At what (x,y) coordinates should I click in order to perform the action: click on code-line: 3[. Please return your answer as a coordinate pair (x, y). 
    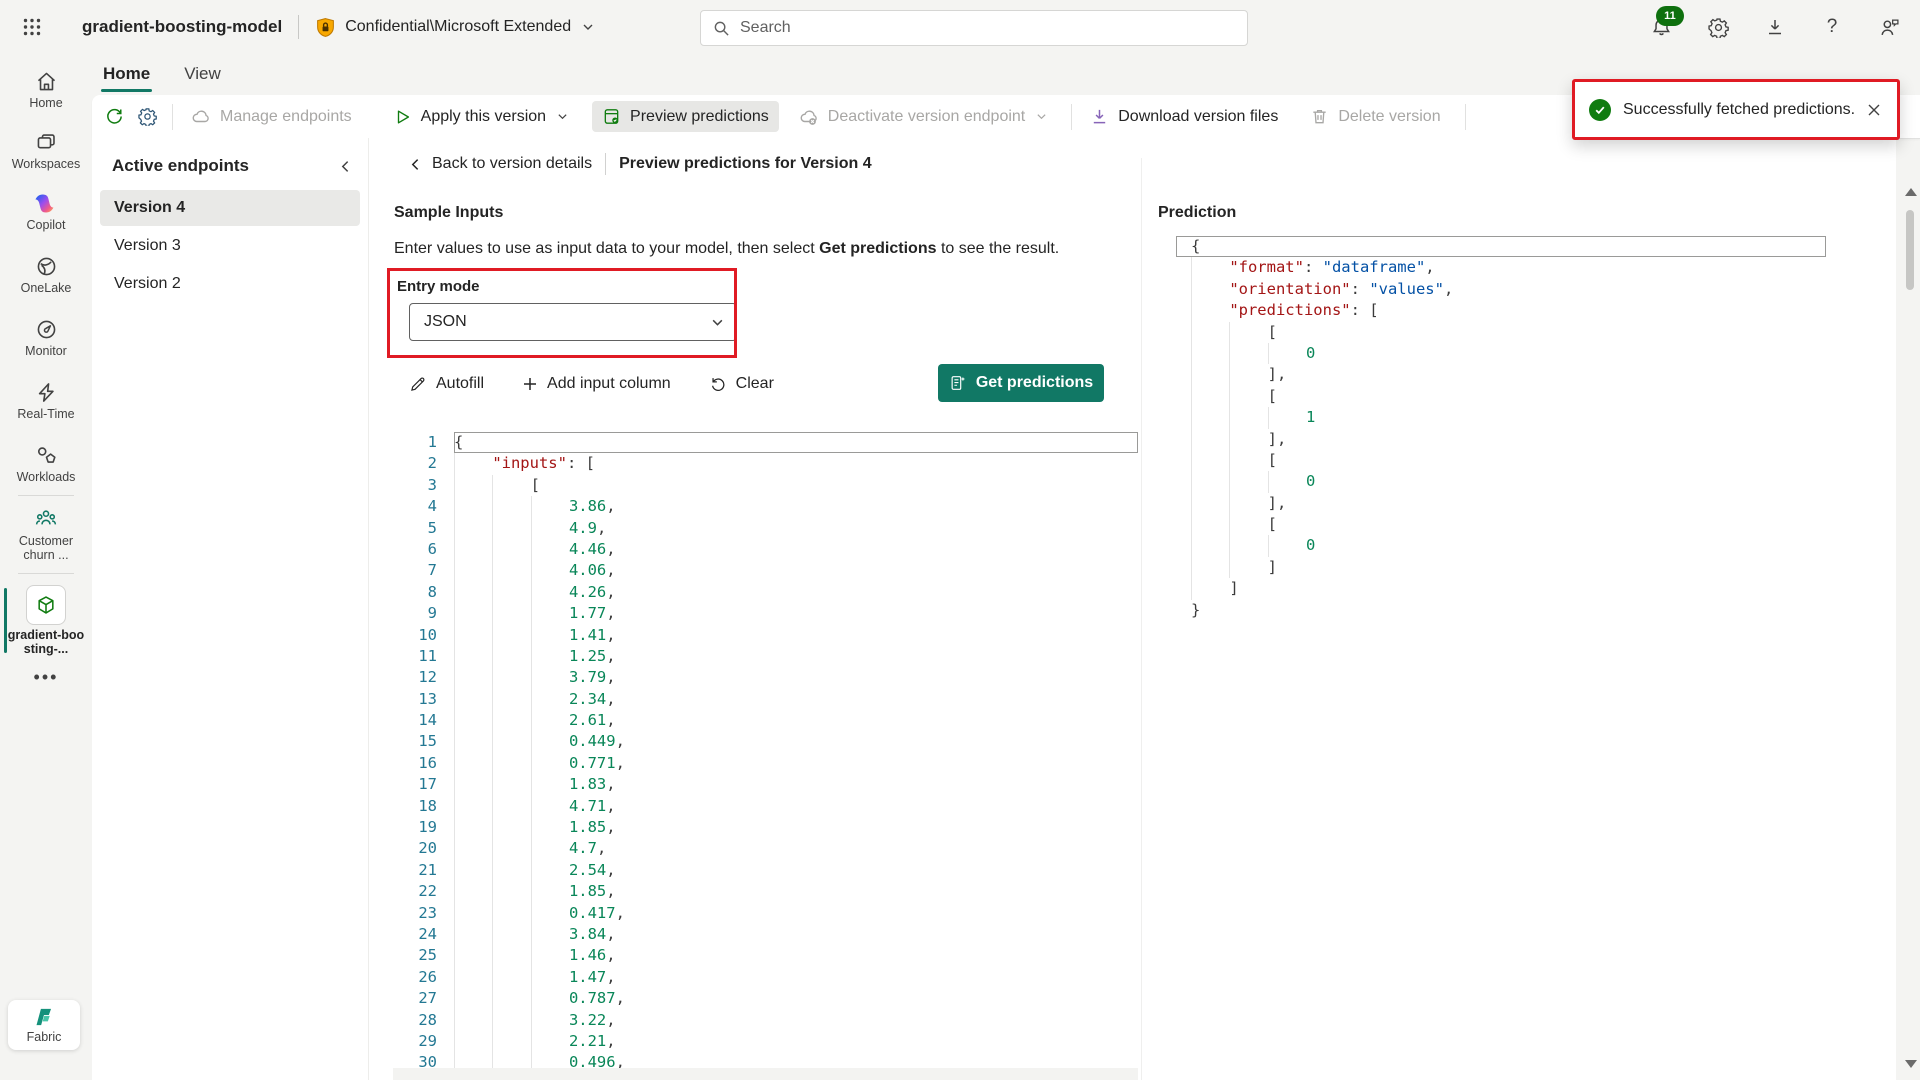
    Looking at the image, I should click on (765, 485).